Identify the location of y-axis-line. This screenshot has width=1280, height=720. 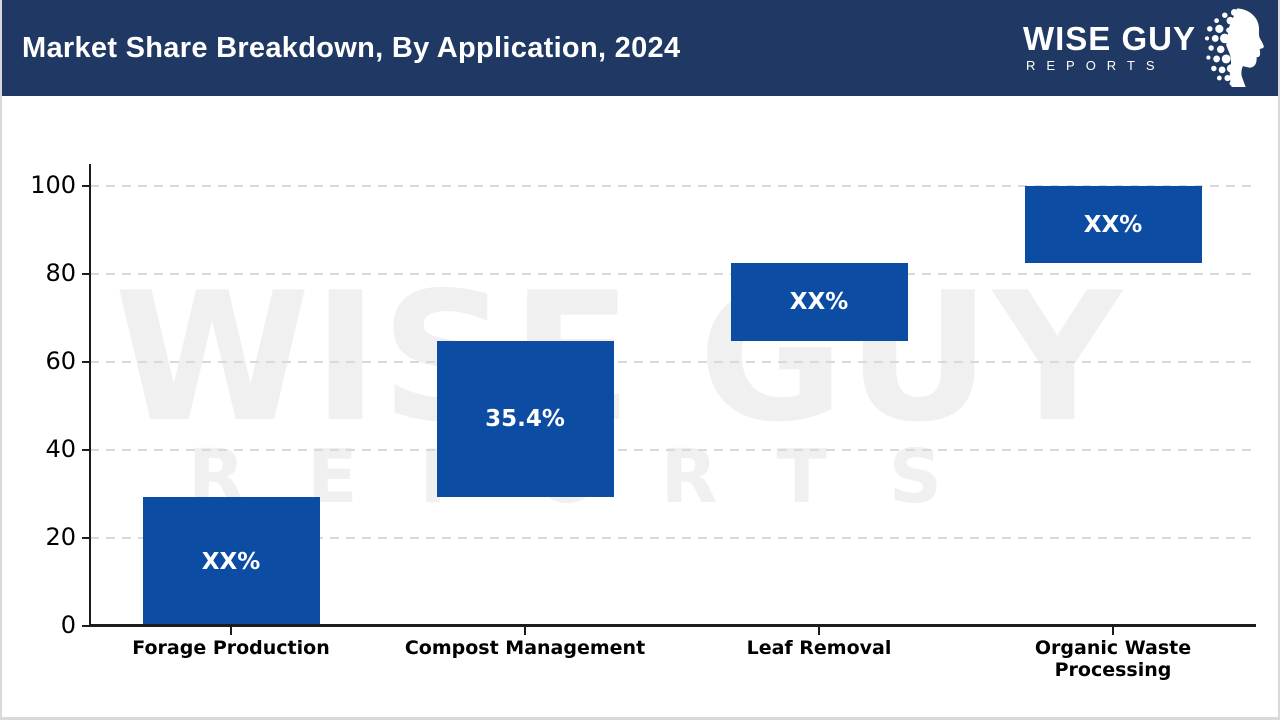
(90, 395).